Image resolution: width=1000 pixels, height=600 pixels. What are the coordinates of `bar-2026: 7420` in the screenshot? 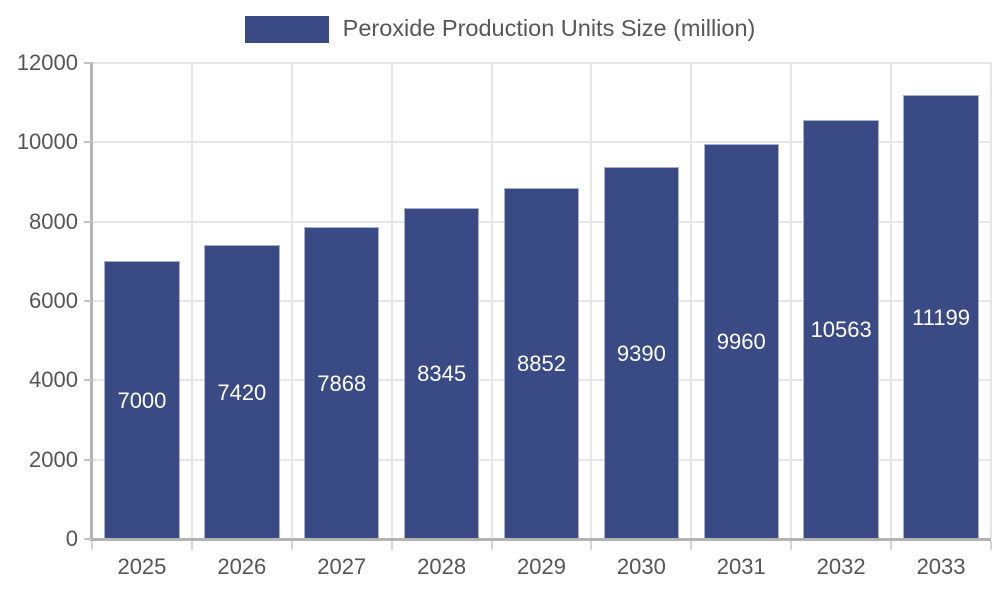 It's located at (242, 391).